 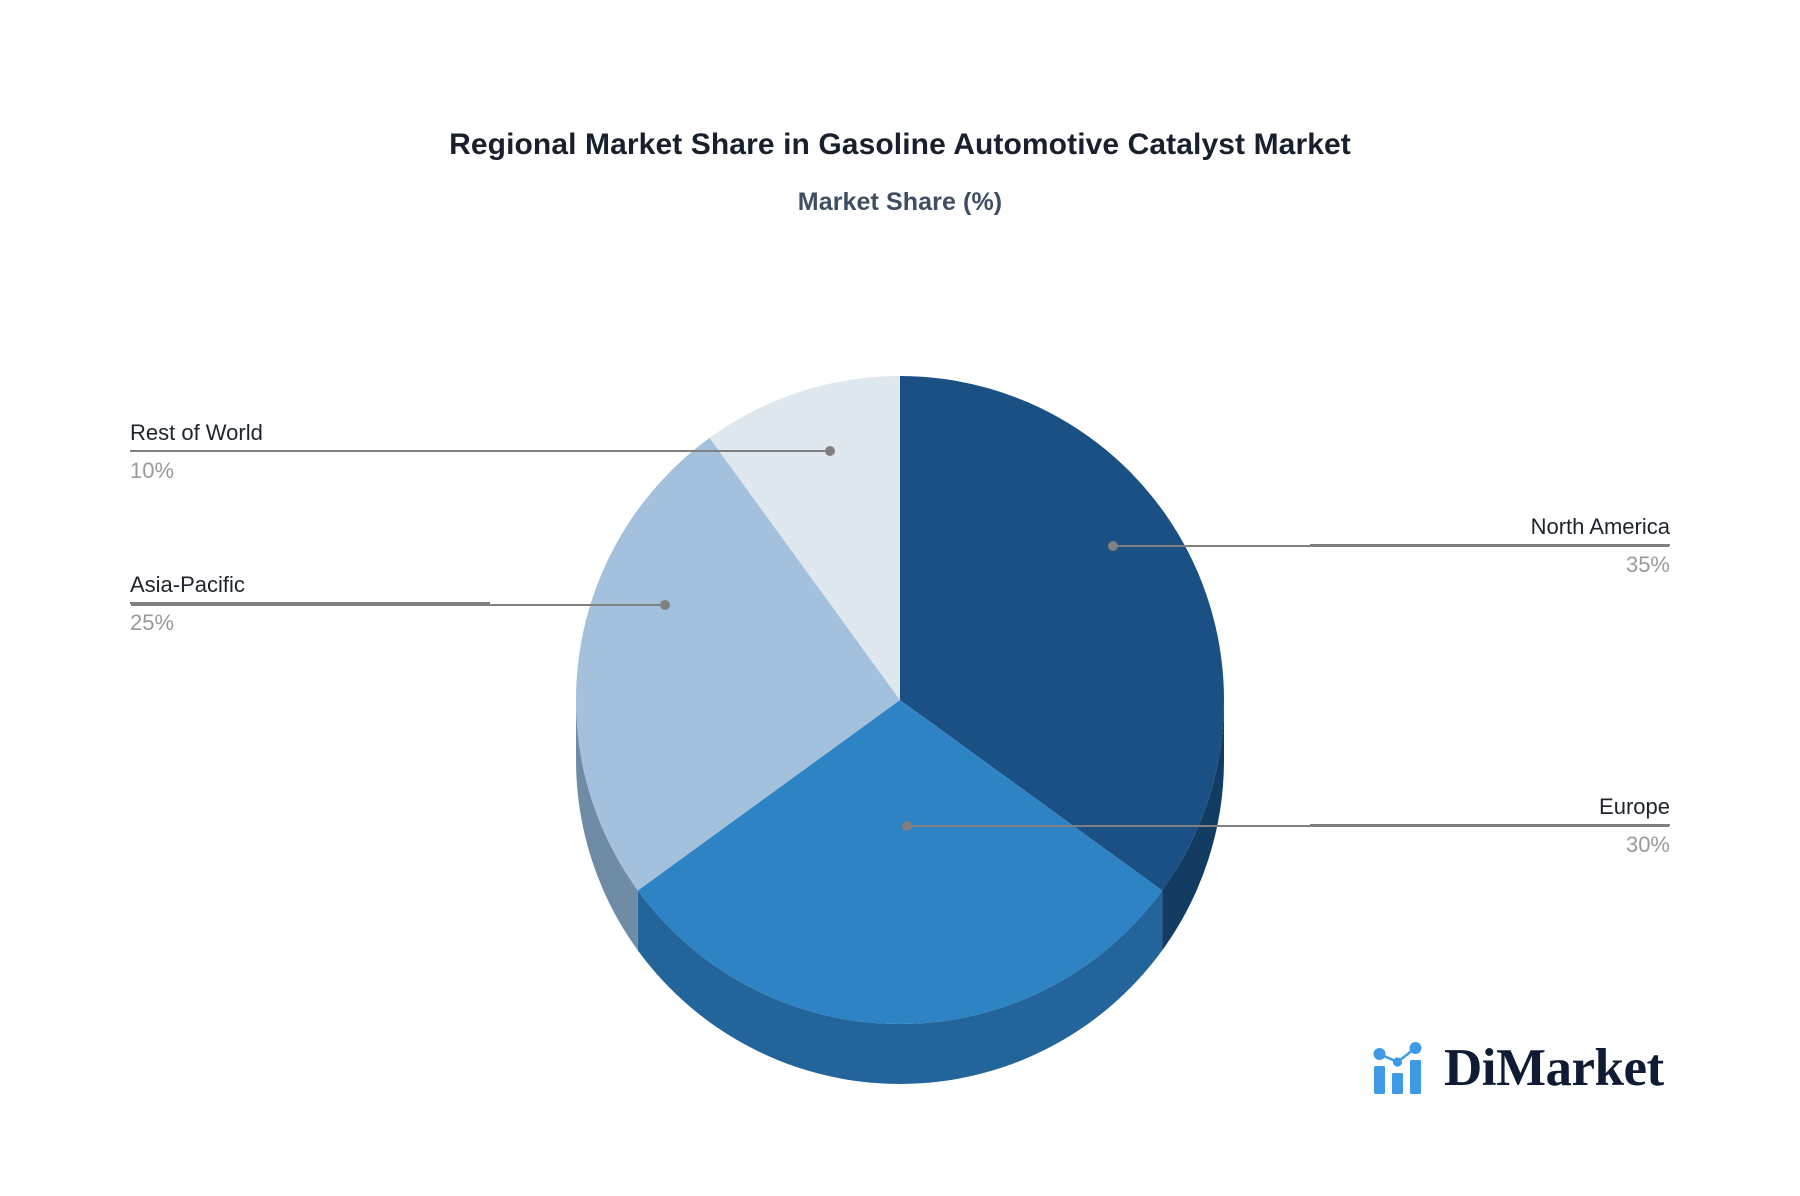 What do you see at coordinates (152, 622) in the screenshot?
I see `callout-value-asia-pacific: 25%` at bounding box center [152, 622].